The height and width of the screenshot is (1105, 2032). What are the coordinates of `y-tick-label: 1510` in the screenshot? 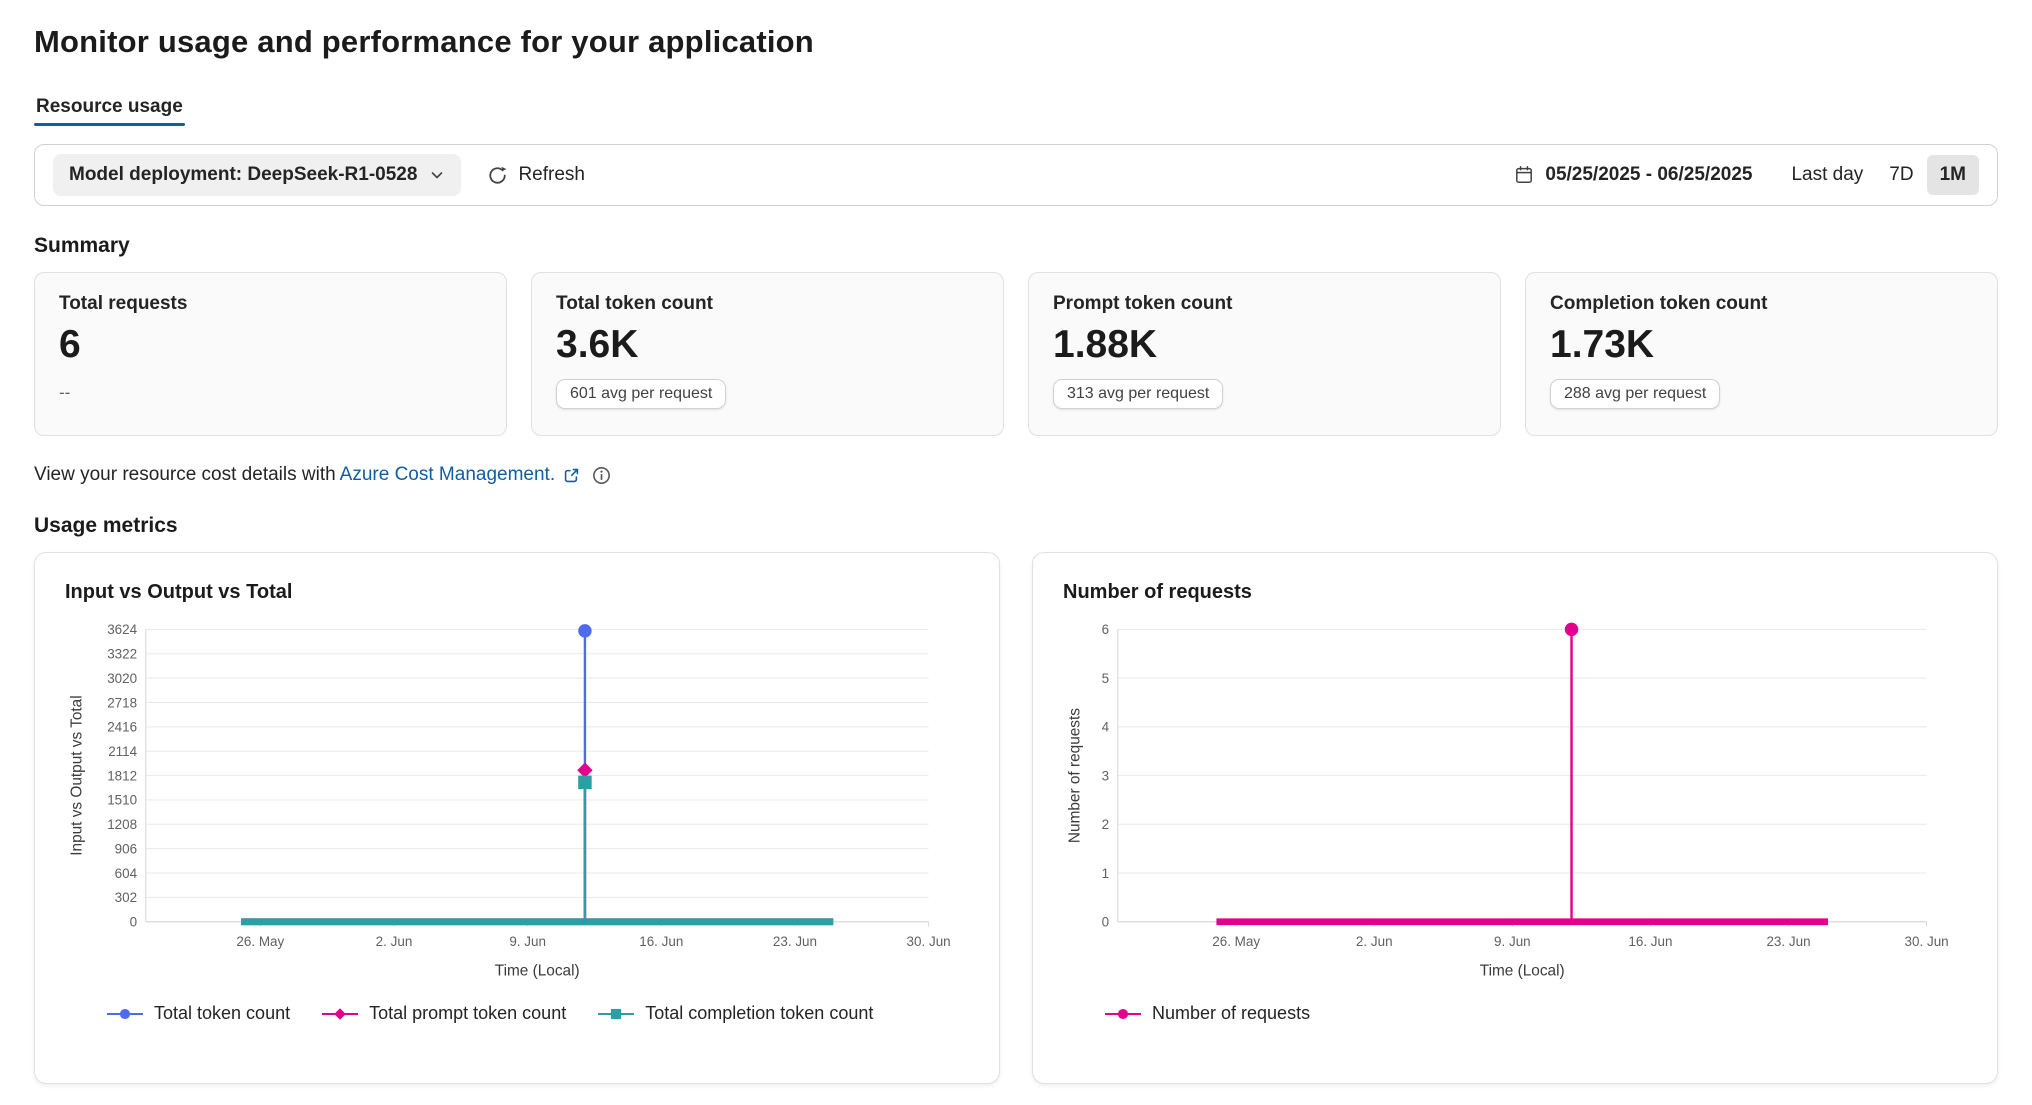 It's located at (122, 800).